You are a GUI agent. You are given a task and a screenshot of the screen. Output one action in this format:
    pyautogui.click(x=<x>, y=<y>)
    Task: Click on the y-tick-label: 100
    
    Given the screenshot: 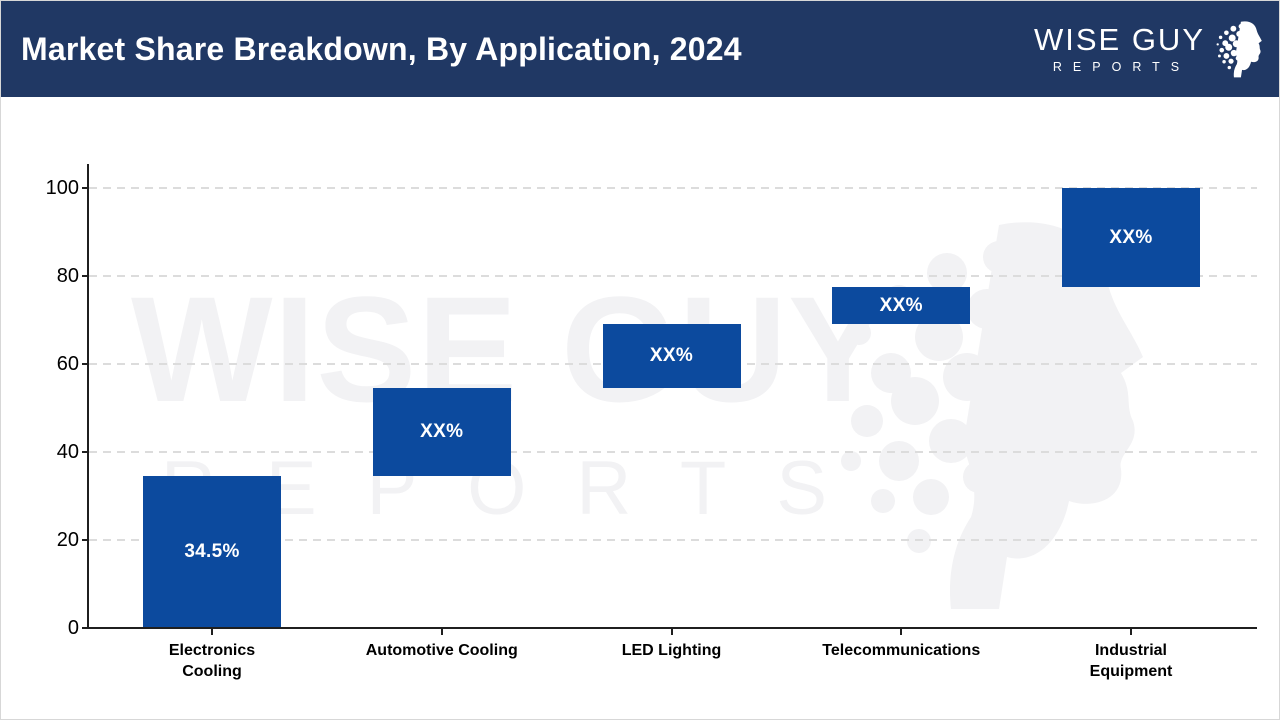 What is the action you would take?
    pyautogui.click(x=62, y=188)
    